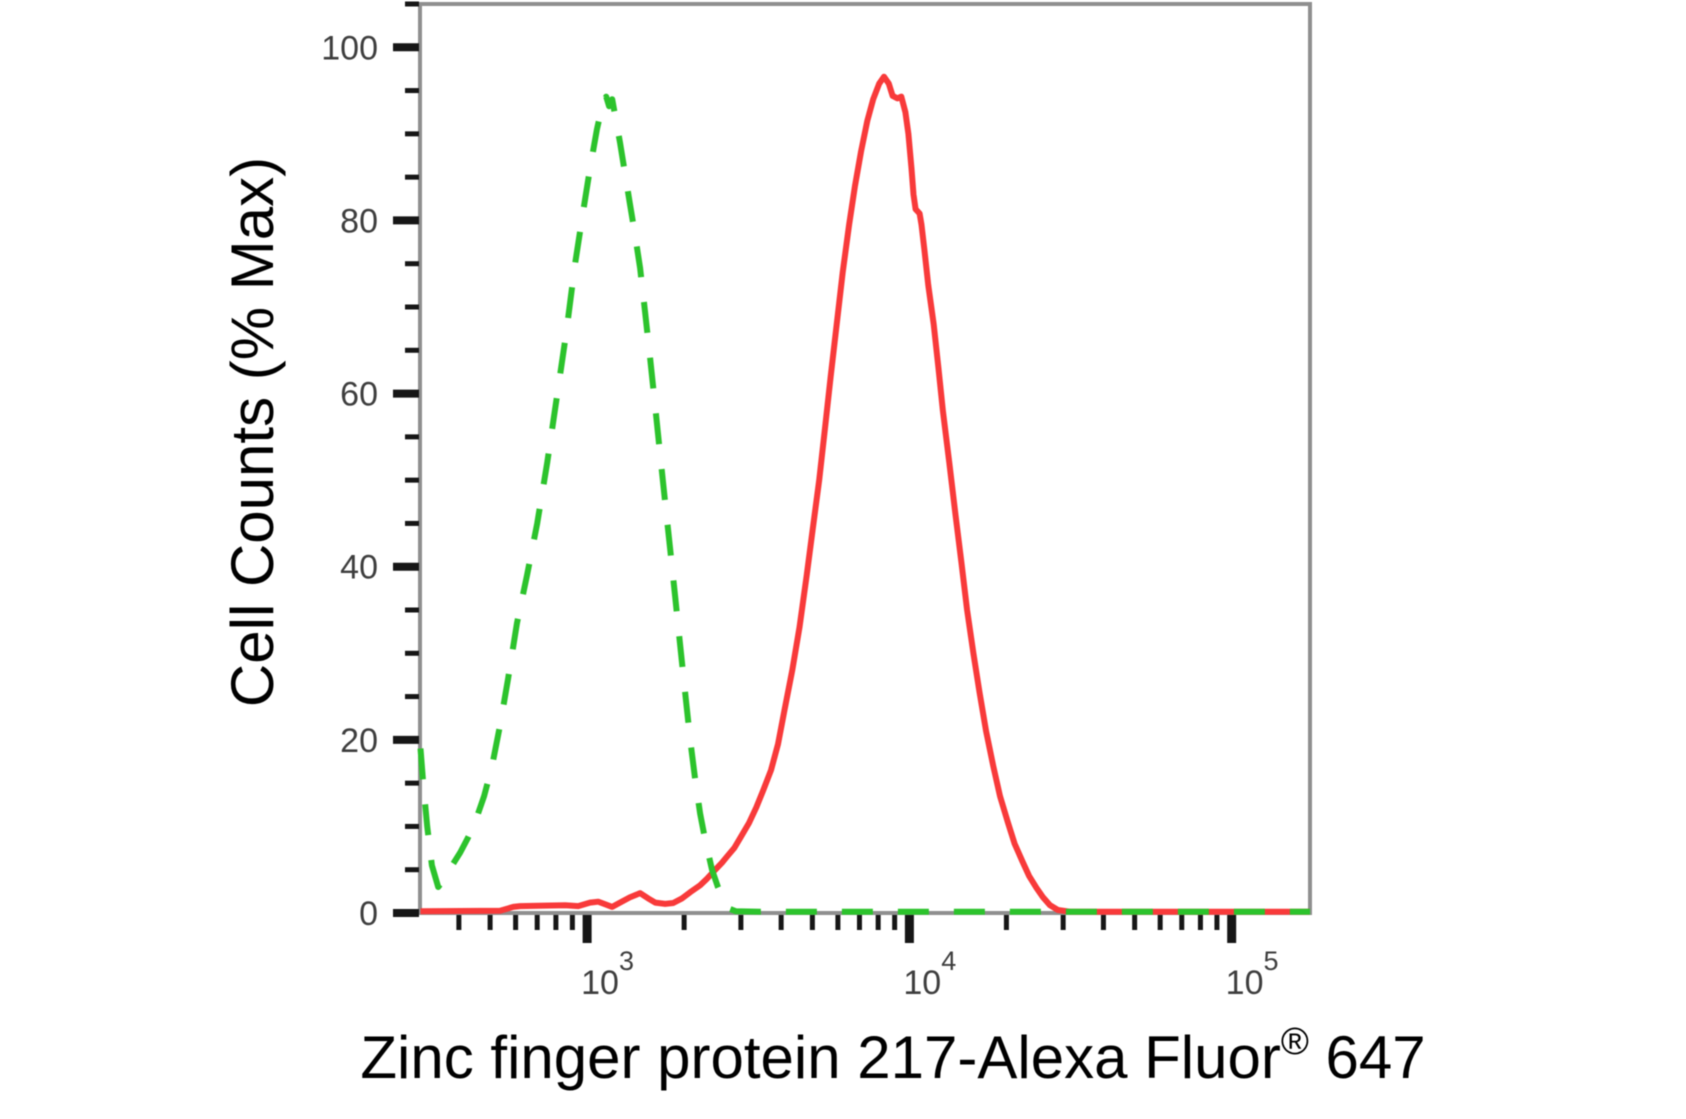 The width and height of the screenshot is (1686, 1119). I want to click on y-axis-title: Cell Counts (% Max), so click(252, 432).